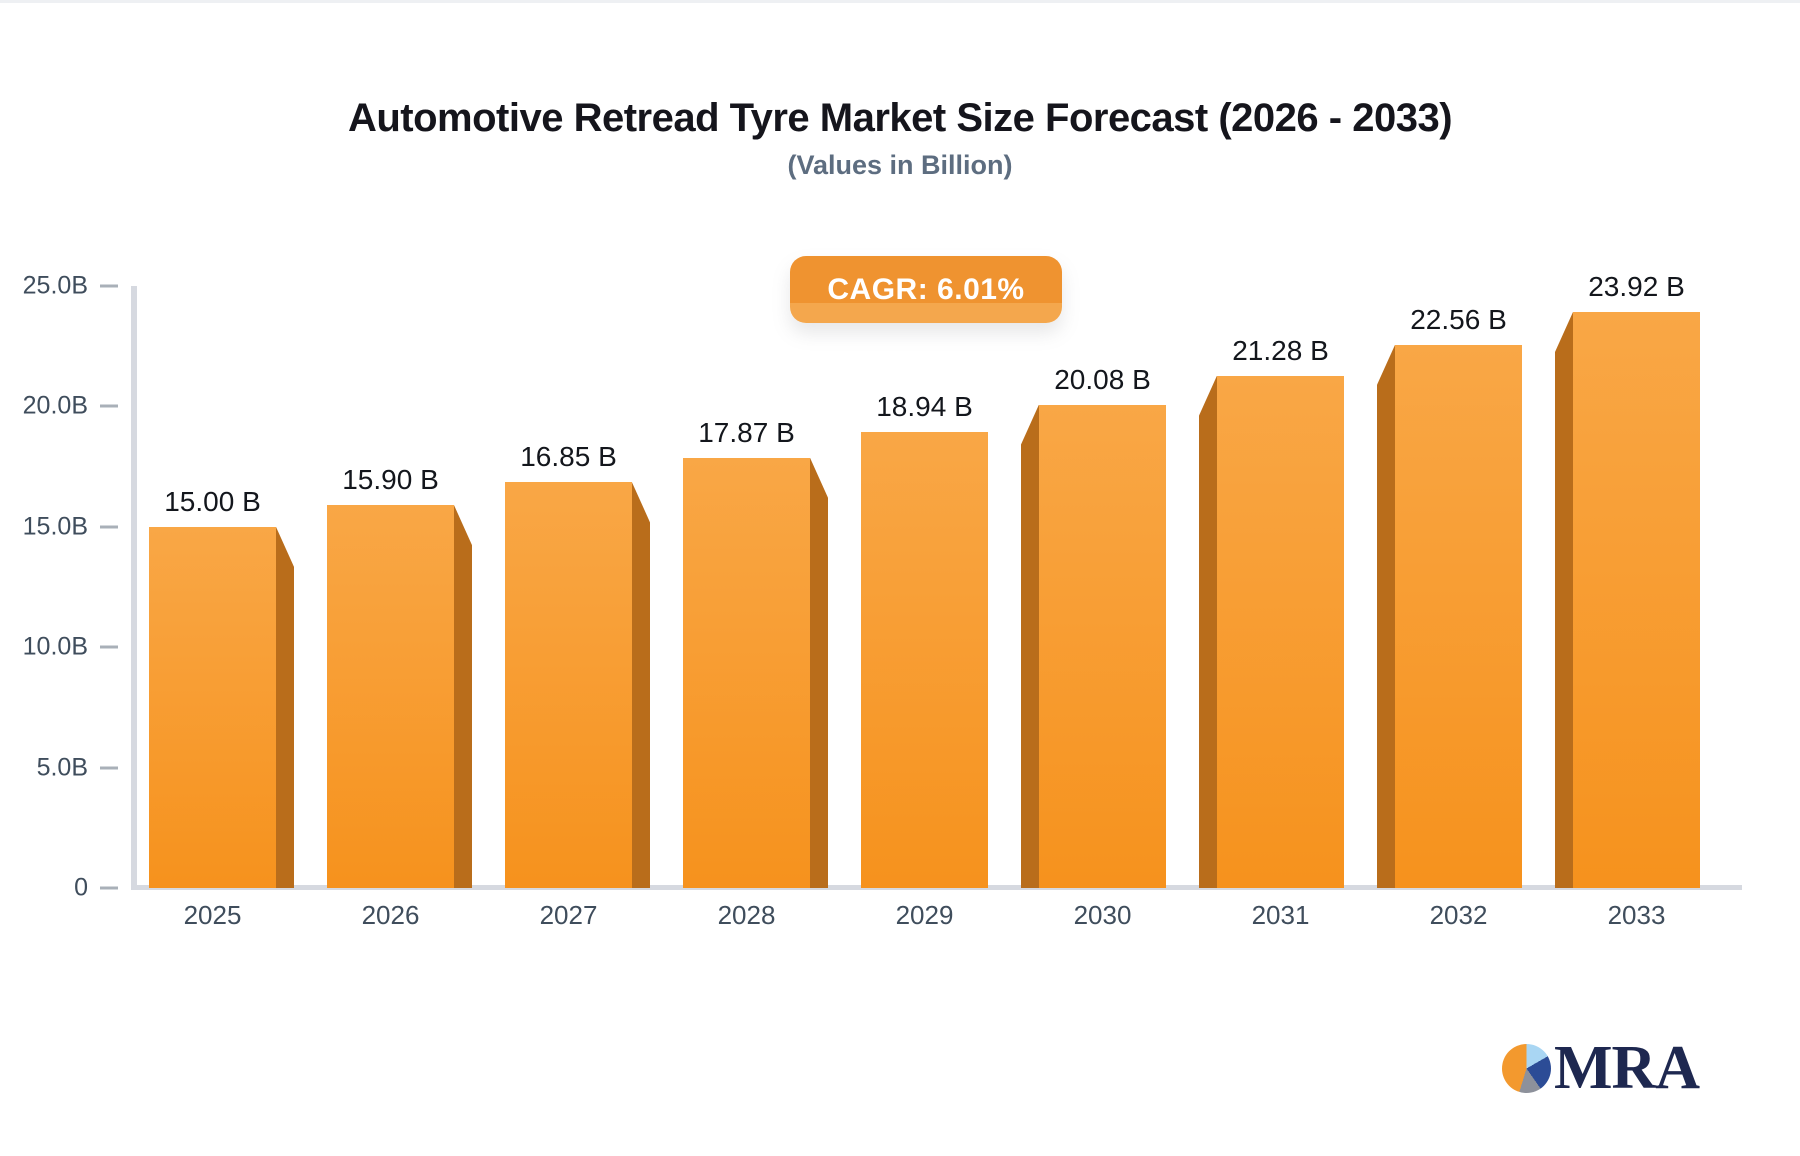 This screenshot has height=1156, width=1800. What do you see at coordinates (924, 406) in the screenshot?
I see `bar-value-label: 18.94 B` at bounding box center [924, 406].